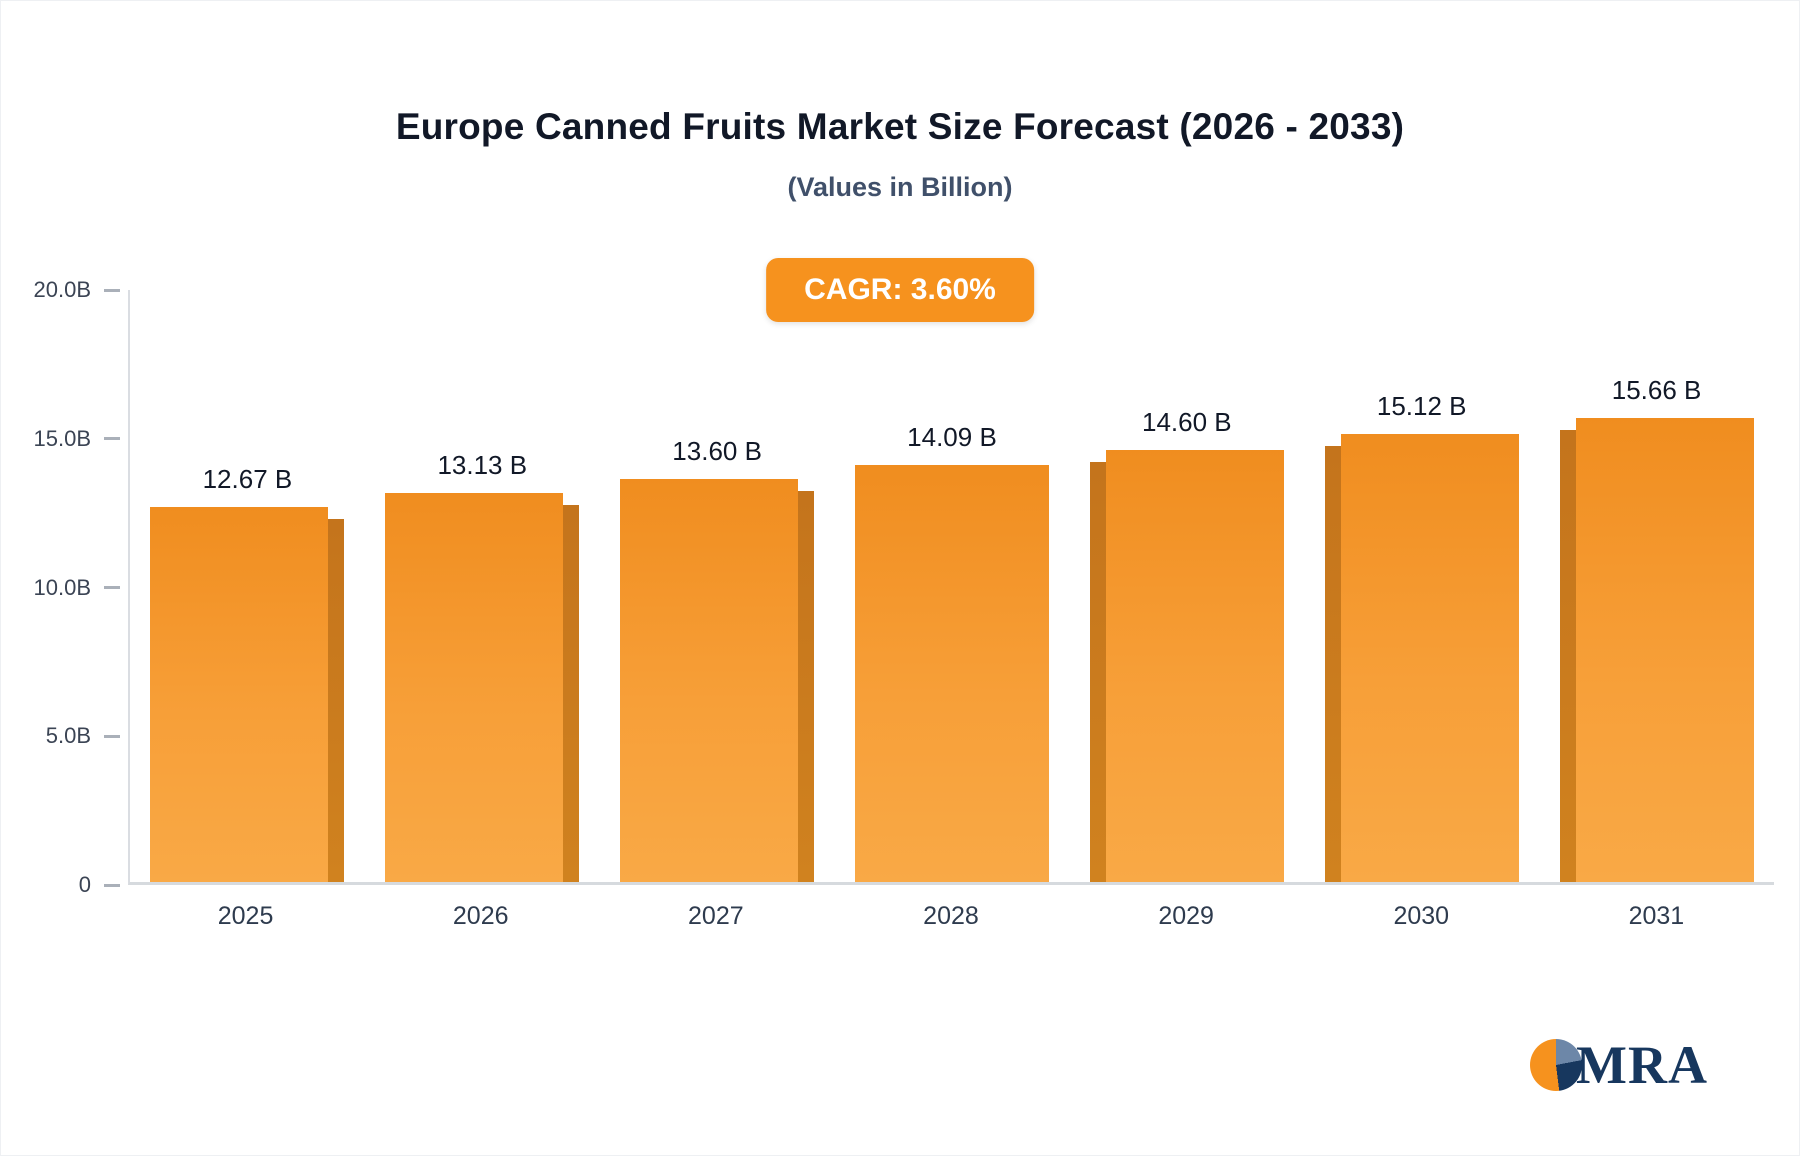 The height and width of the screenshot is (1156, 1800). Describe the element at coordinates (952, 436) in the screenshot. I see `bar-value-label: 14.09 B` at that location.